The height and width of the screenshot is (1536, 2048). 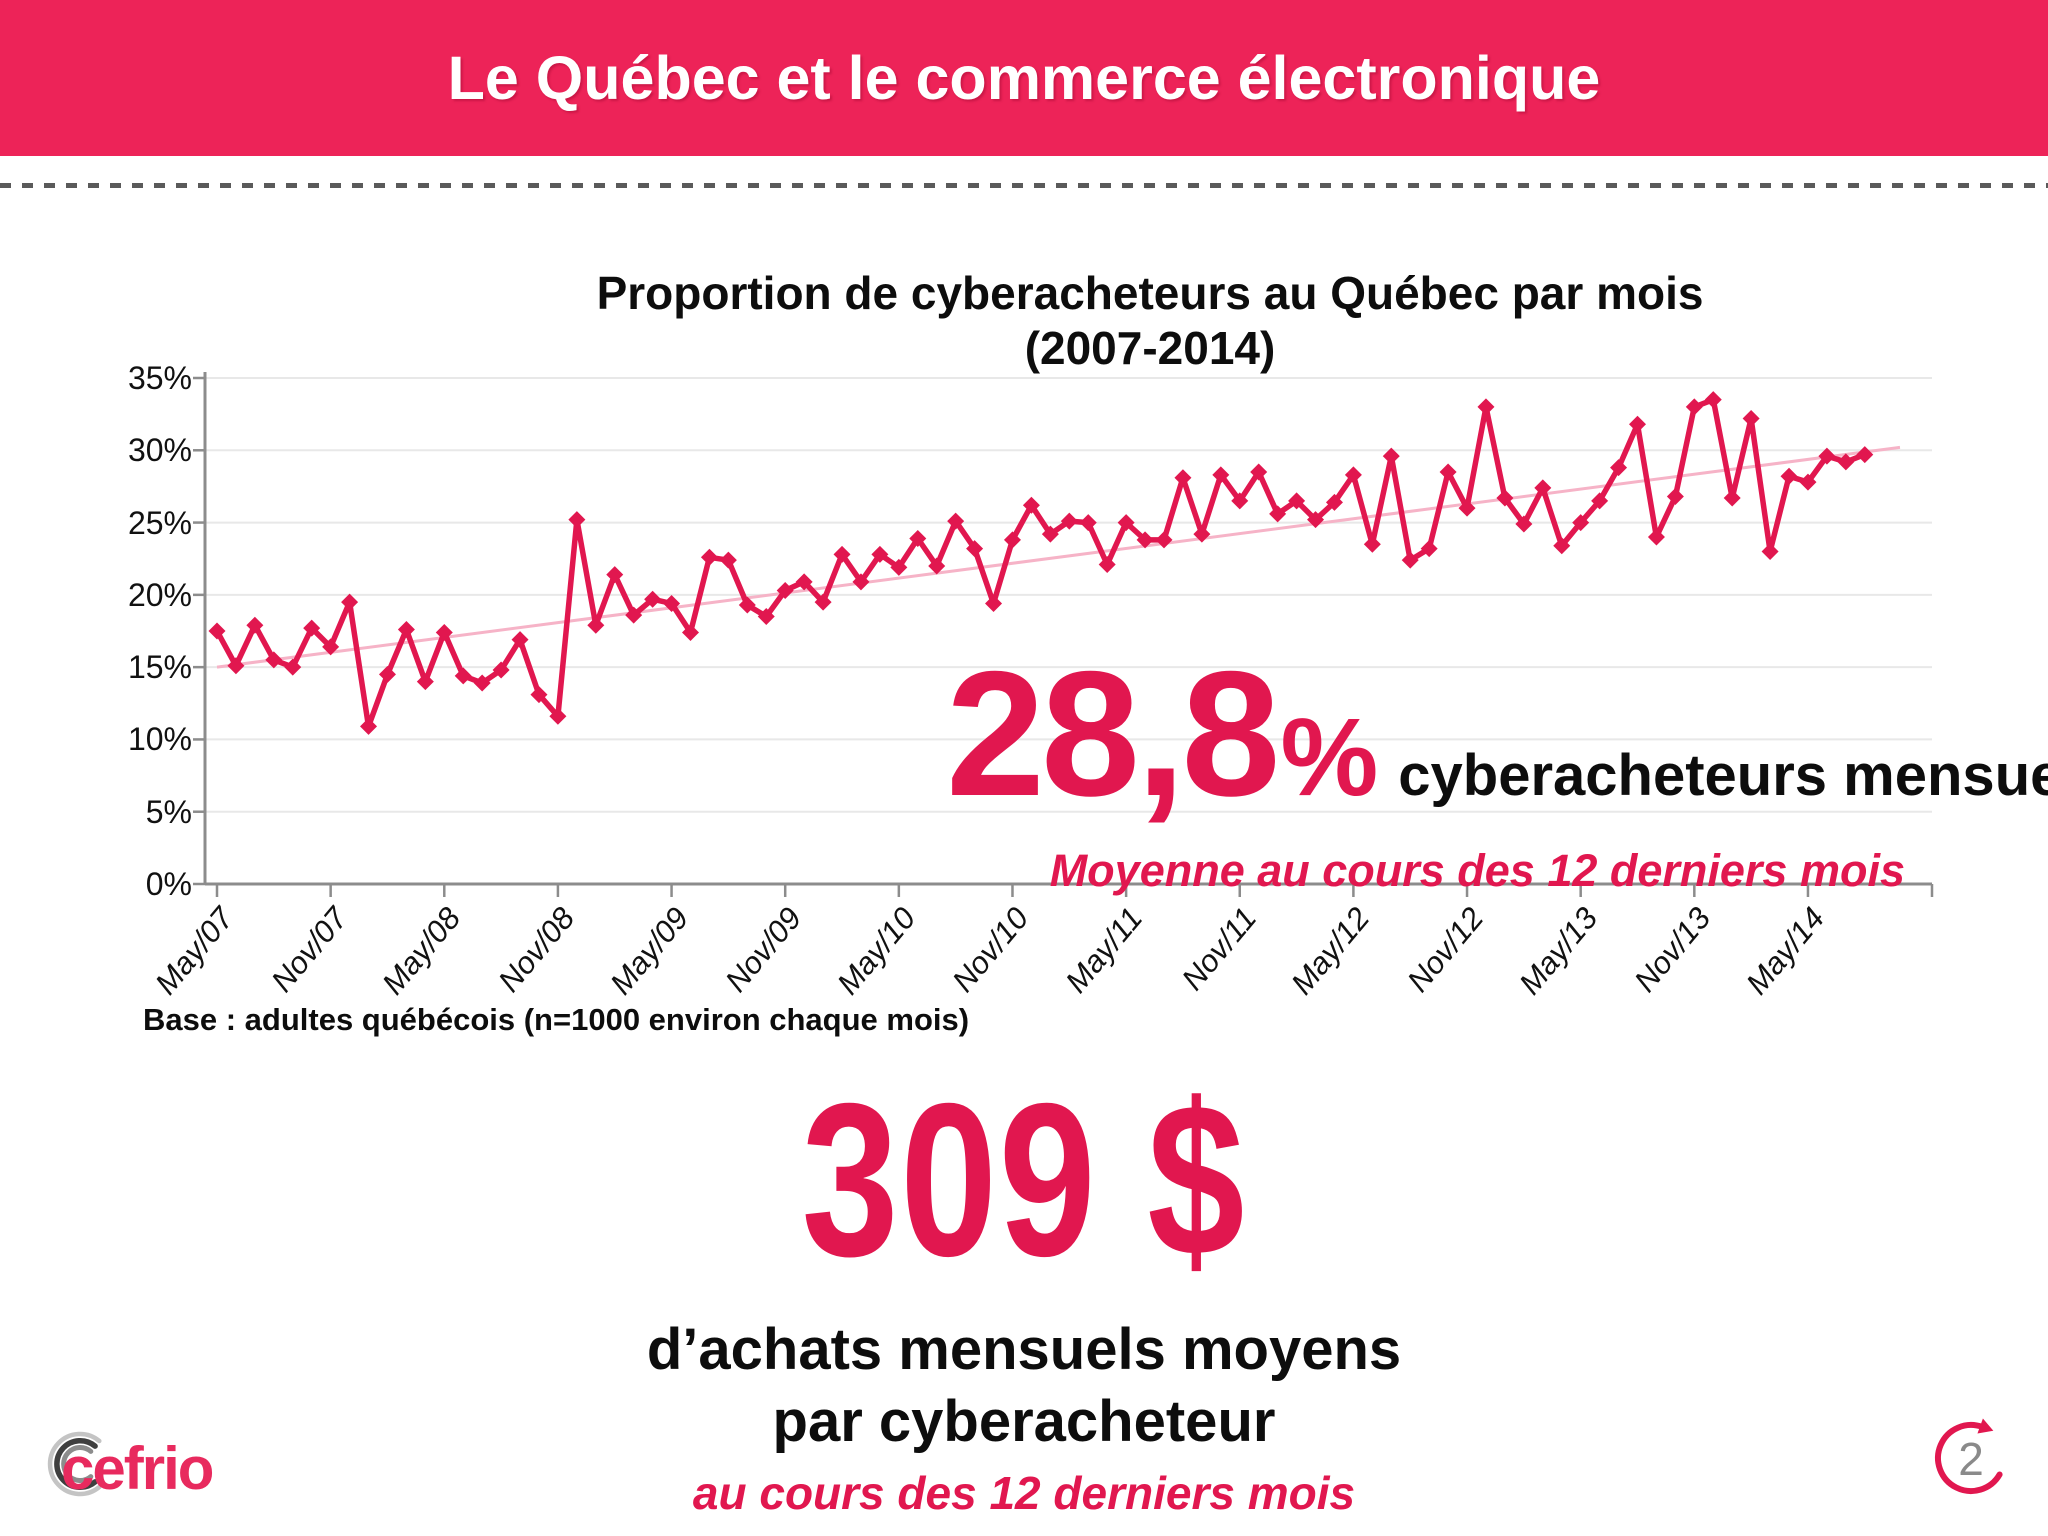 What do you see at coordinates (159, 667) in the screenshot?
I see `y-tick-label: 15%` at bounding box center [159, 667].